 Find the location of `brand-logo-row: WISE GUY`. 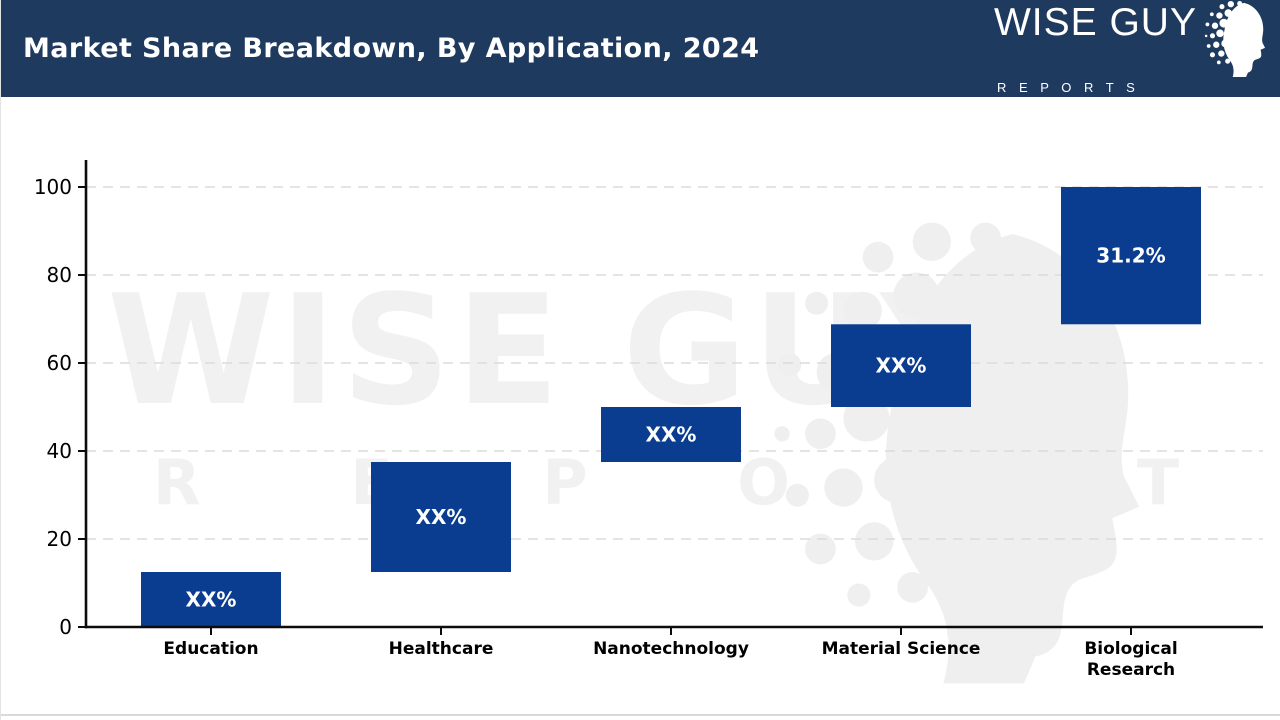

brand-logo-row: WISE GUY is located at coordinates (1129, 38).